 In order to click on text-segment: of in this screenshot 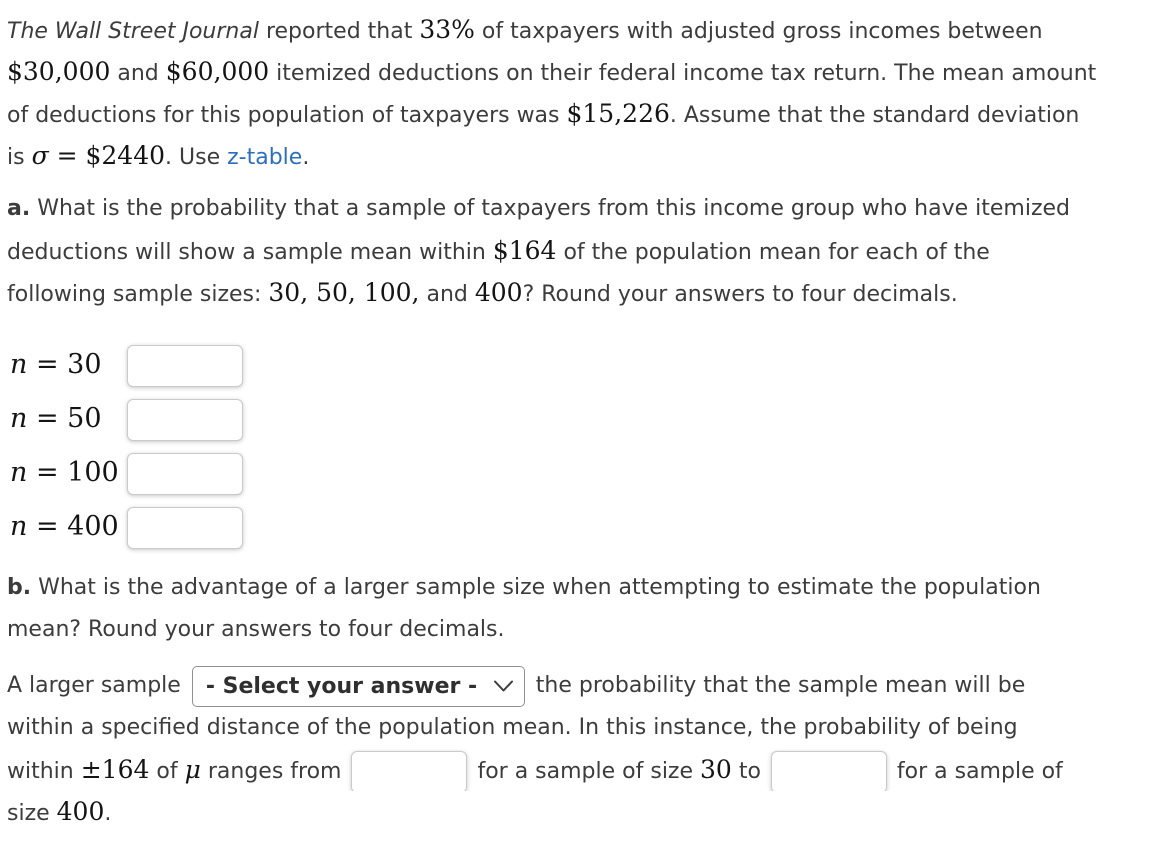, I will do `click(167, 771)`.